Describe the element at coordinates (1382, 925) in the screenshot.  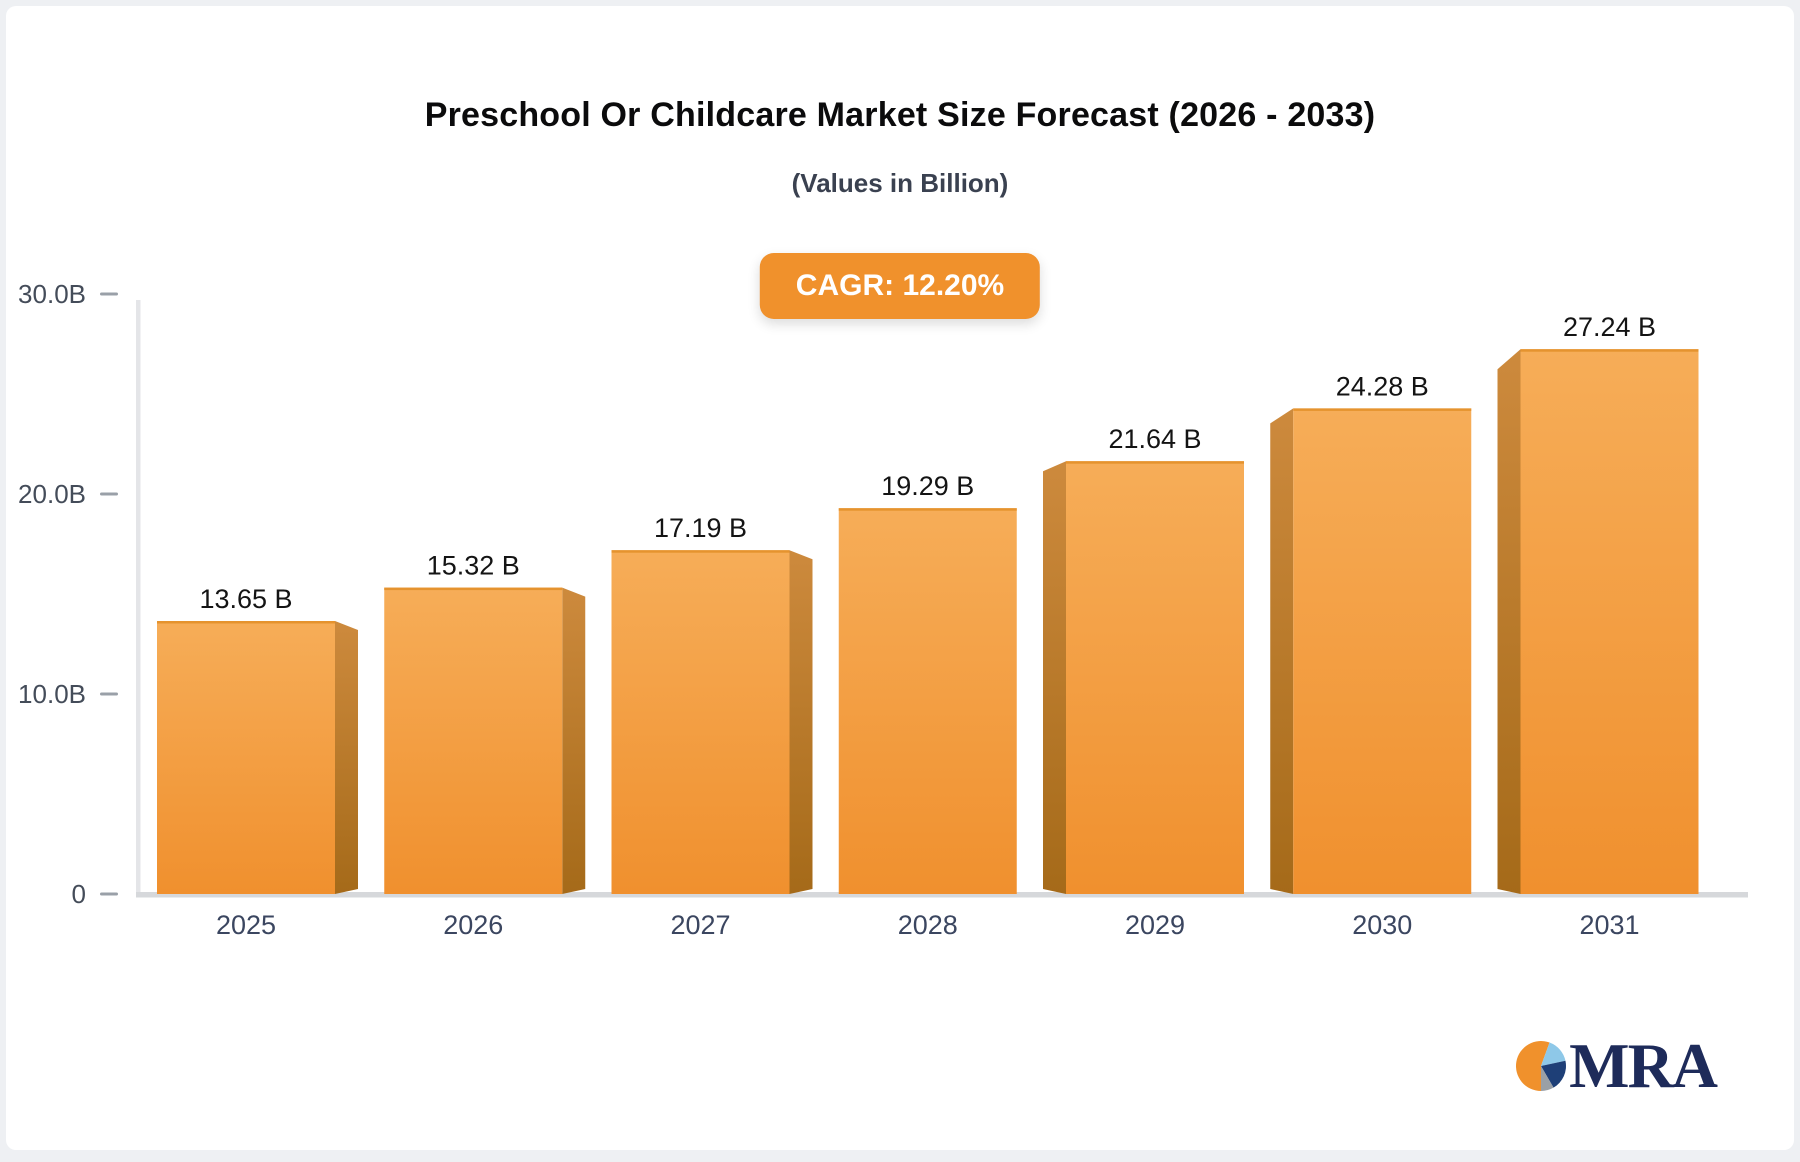
I see `x-tick-label: 2030` at that location.